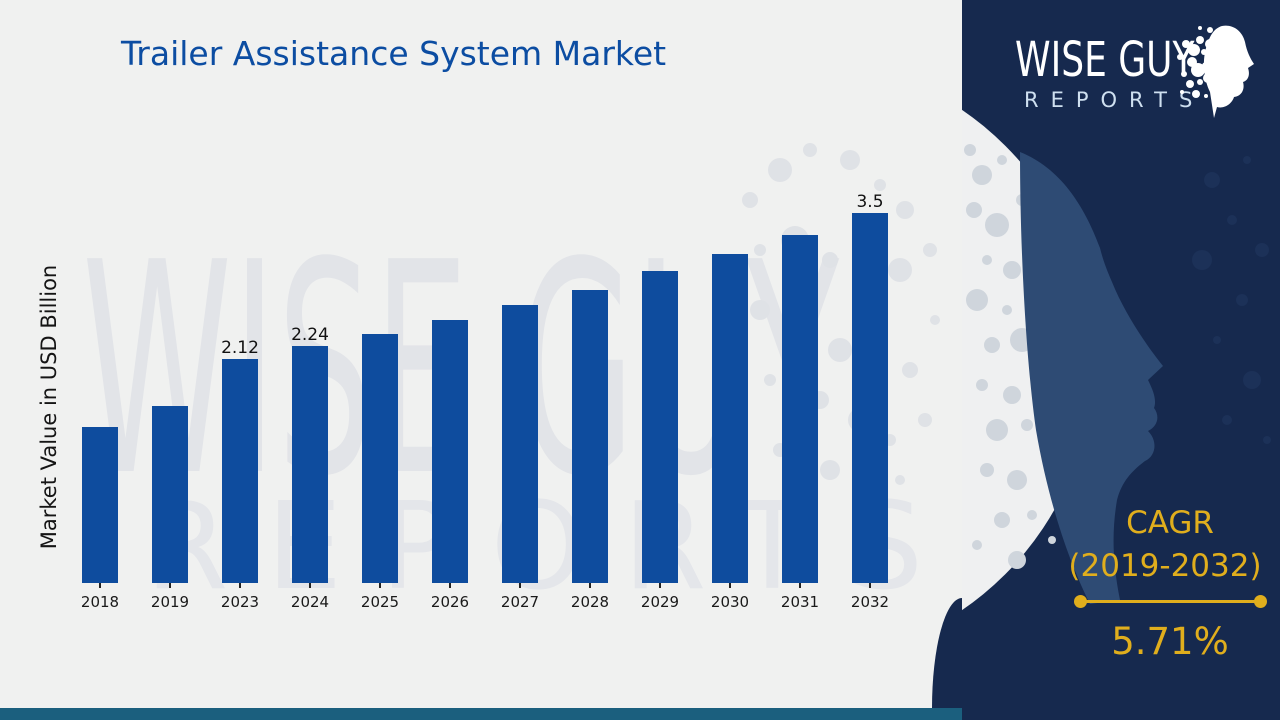 The height and width of the screenshot is (720, 1280). I want to click on bar-2032, so click(870, 398).